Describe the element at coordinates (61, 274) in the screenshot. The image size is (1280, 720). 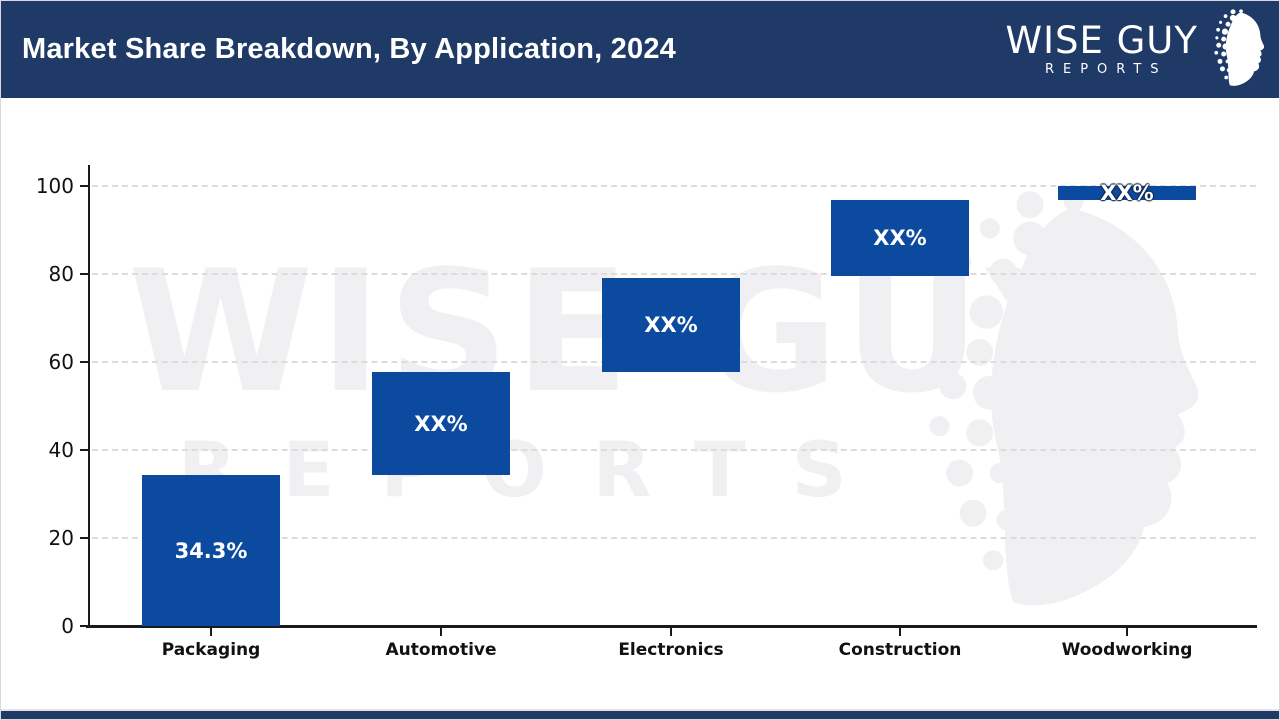
I see `y-tick-label: 80` at that location.